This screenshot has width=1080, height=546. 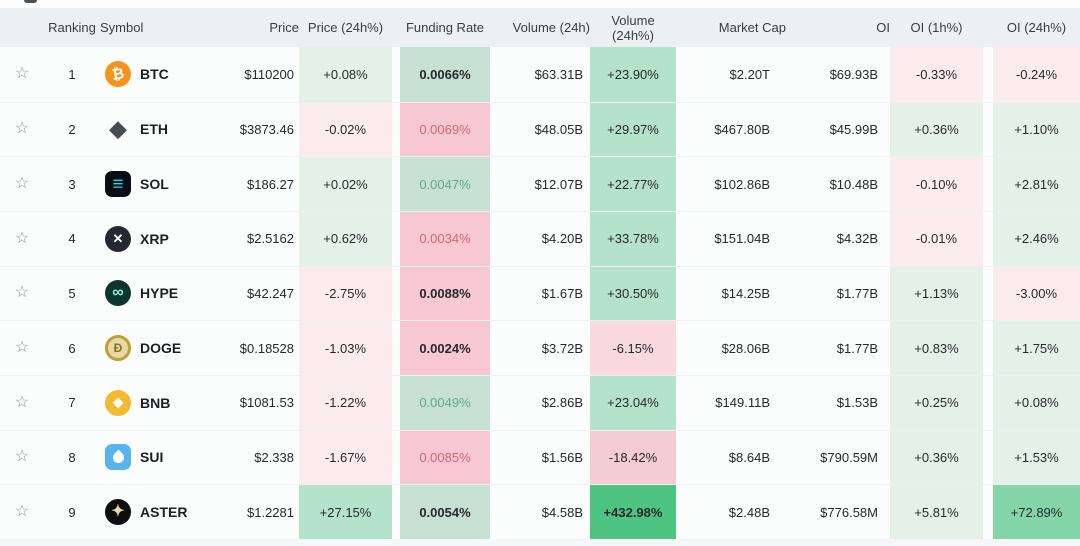 I want to click on footer-strip, so click(x=540, y=542).